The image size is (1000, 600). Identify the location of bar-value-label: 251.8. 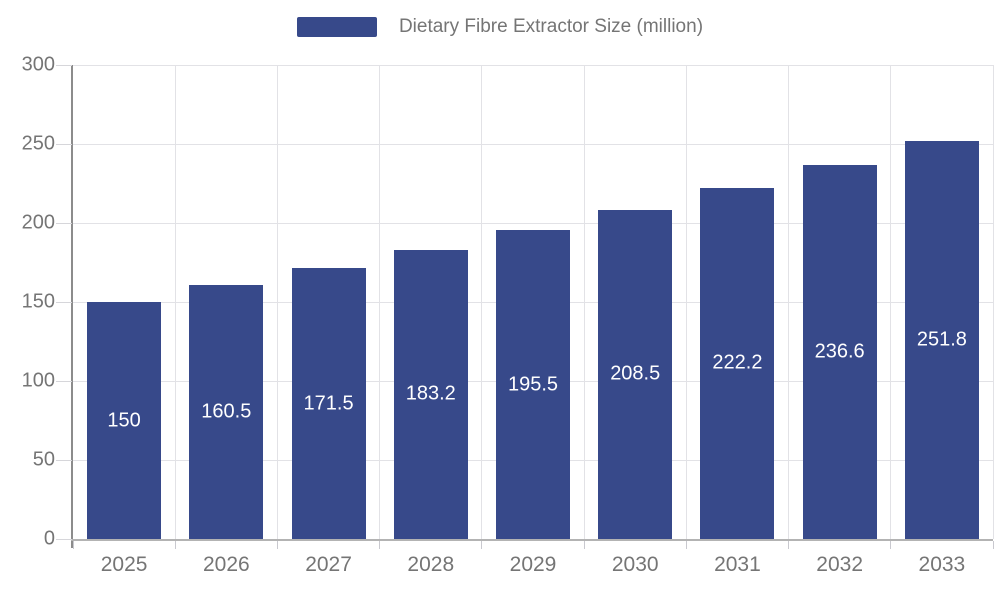
(941, 339).